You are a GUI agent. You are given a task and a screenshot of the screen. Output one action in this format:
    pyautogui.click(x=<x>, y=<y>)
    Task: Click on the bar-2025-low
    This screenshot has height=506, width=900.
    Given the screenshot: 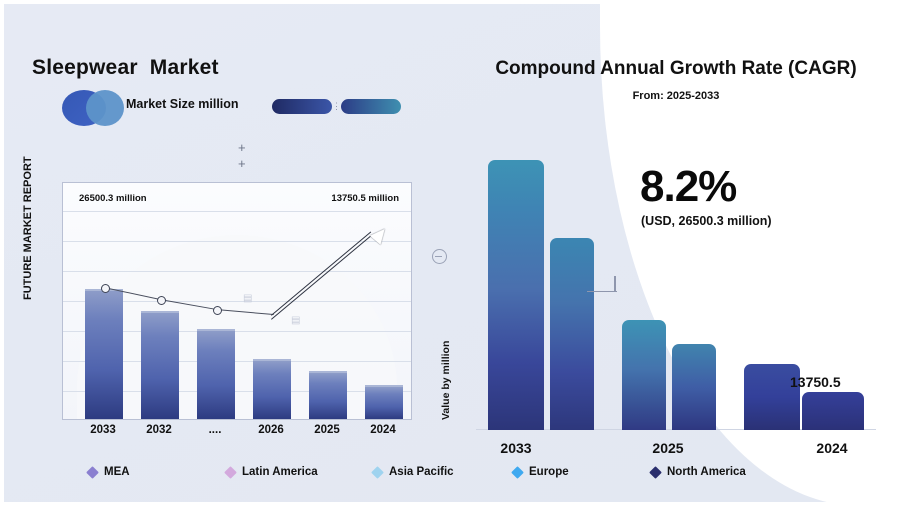 What is the action you would take?
    pyautogui.click(x=694, y=387)
    